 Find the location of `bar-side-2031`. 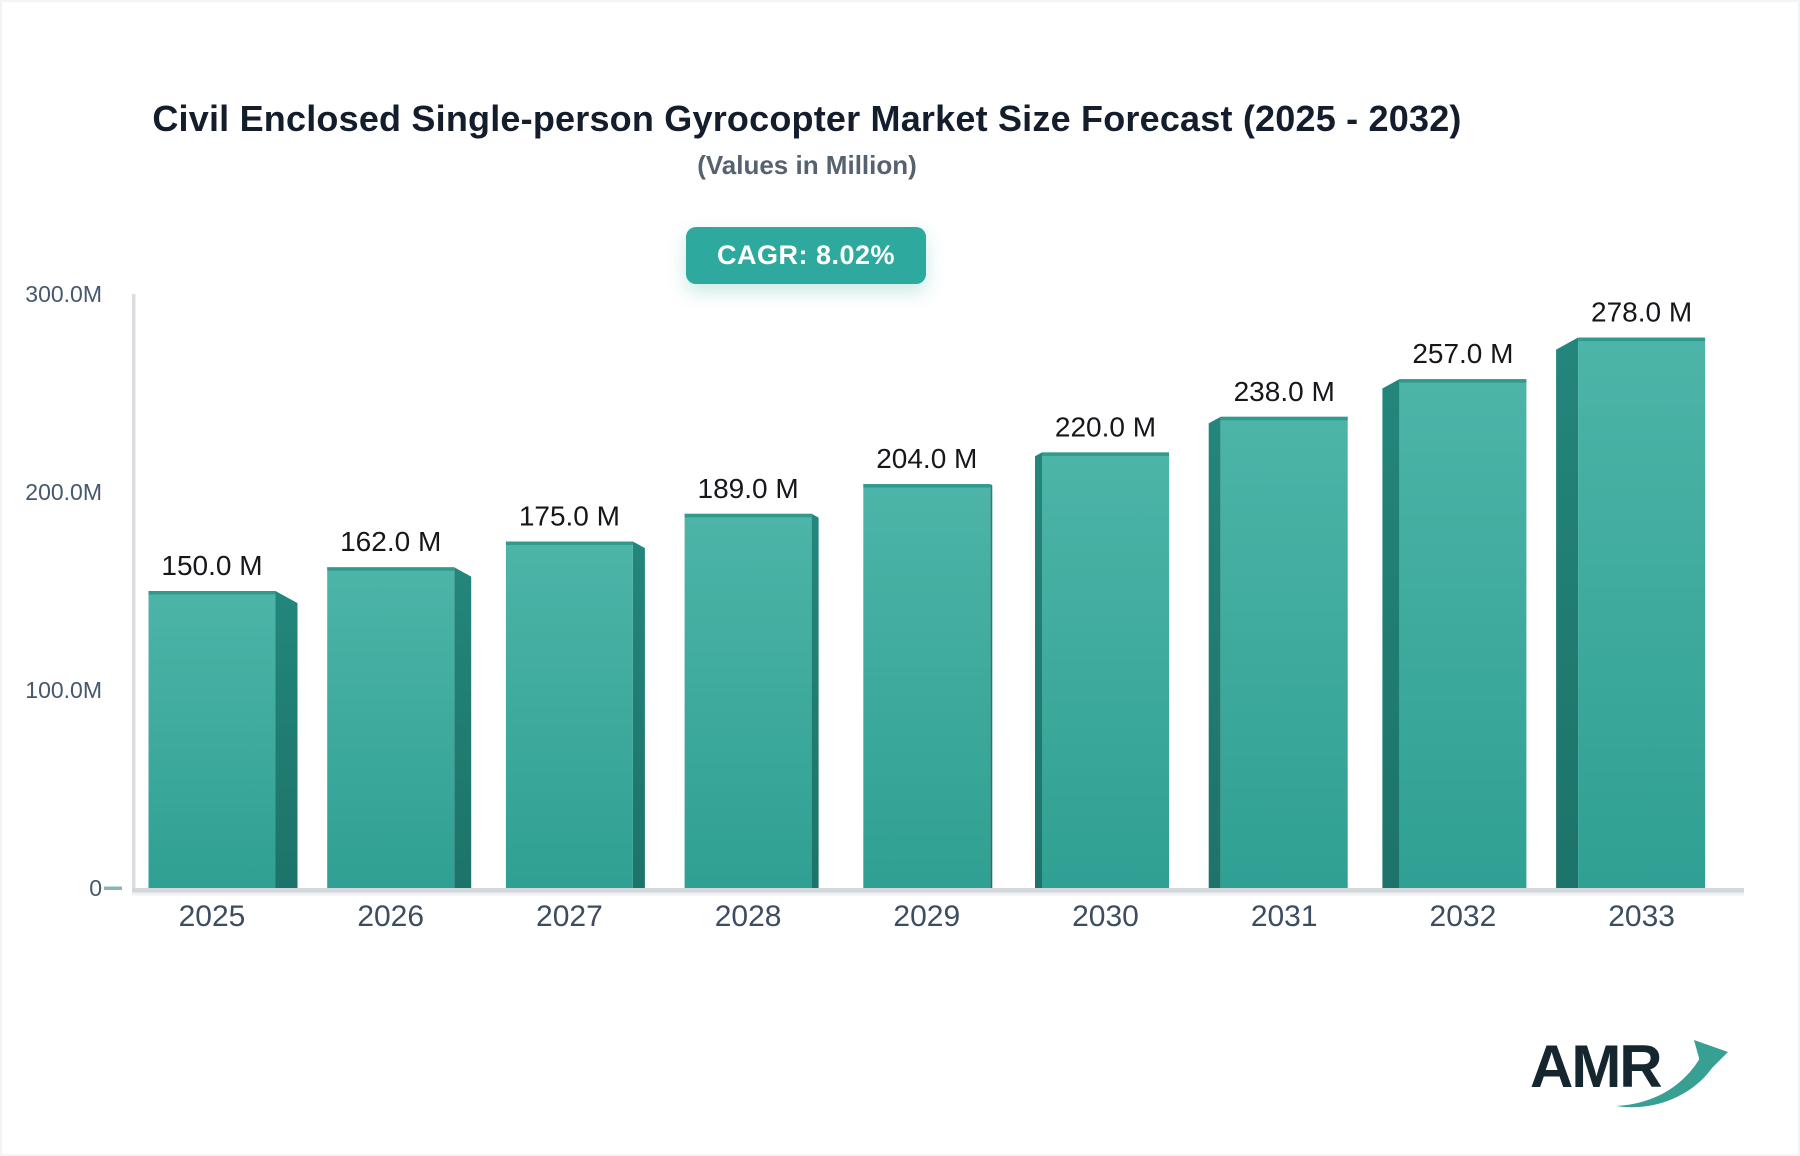

bar-side-2031 is located at coordinates (1214, 652).